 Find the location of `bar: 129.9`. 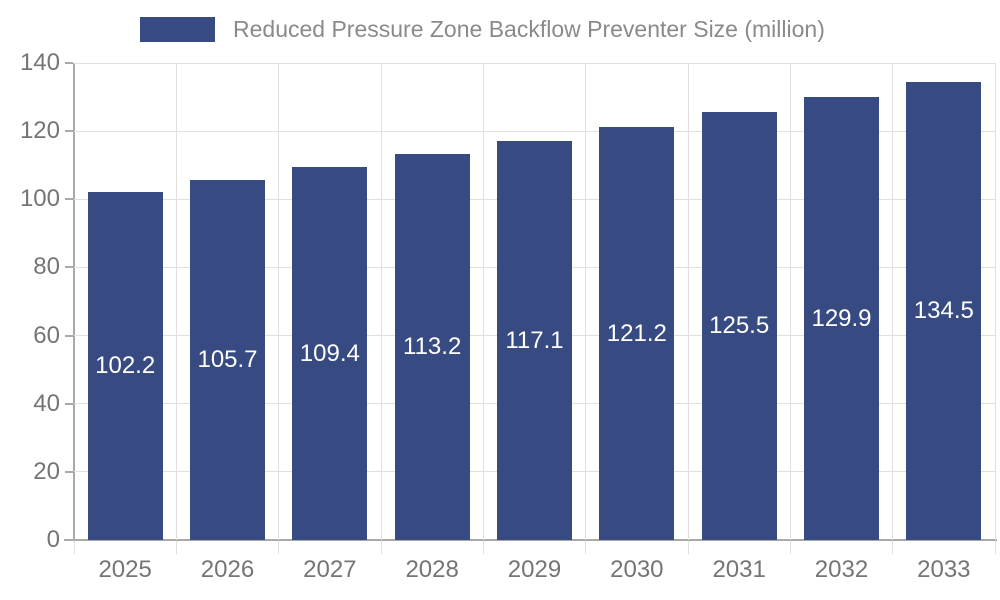

bar: 129.9 is located at coordinates (841, 318).